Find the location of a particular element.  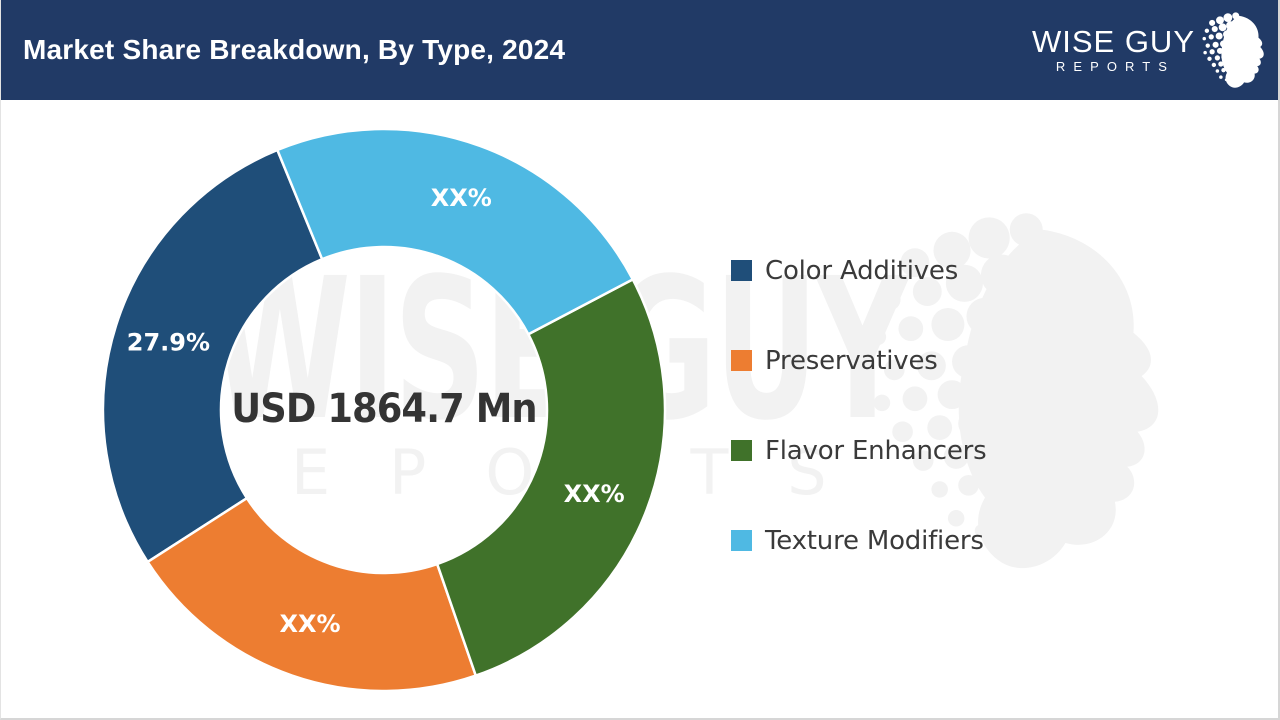

donut-slice-flavor-enhancers is located at coordinates (551, 477).